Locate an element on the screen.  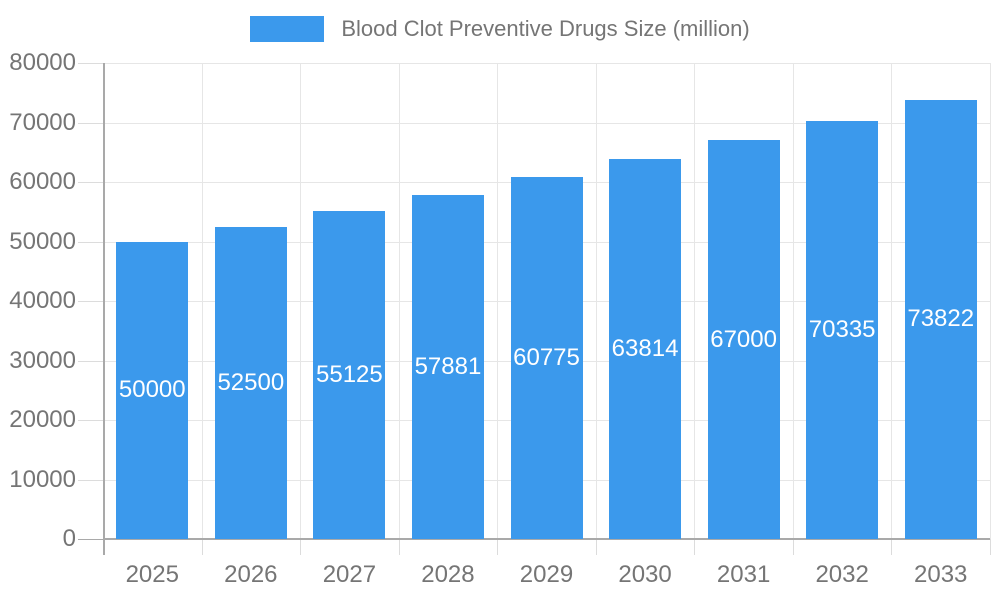
bar: 67000 is located at coordinates (743, 339).